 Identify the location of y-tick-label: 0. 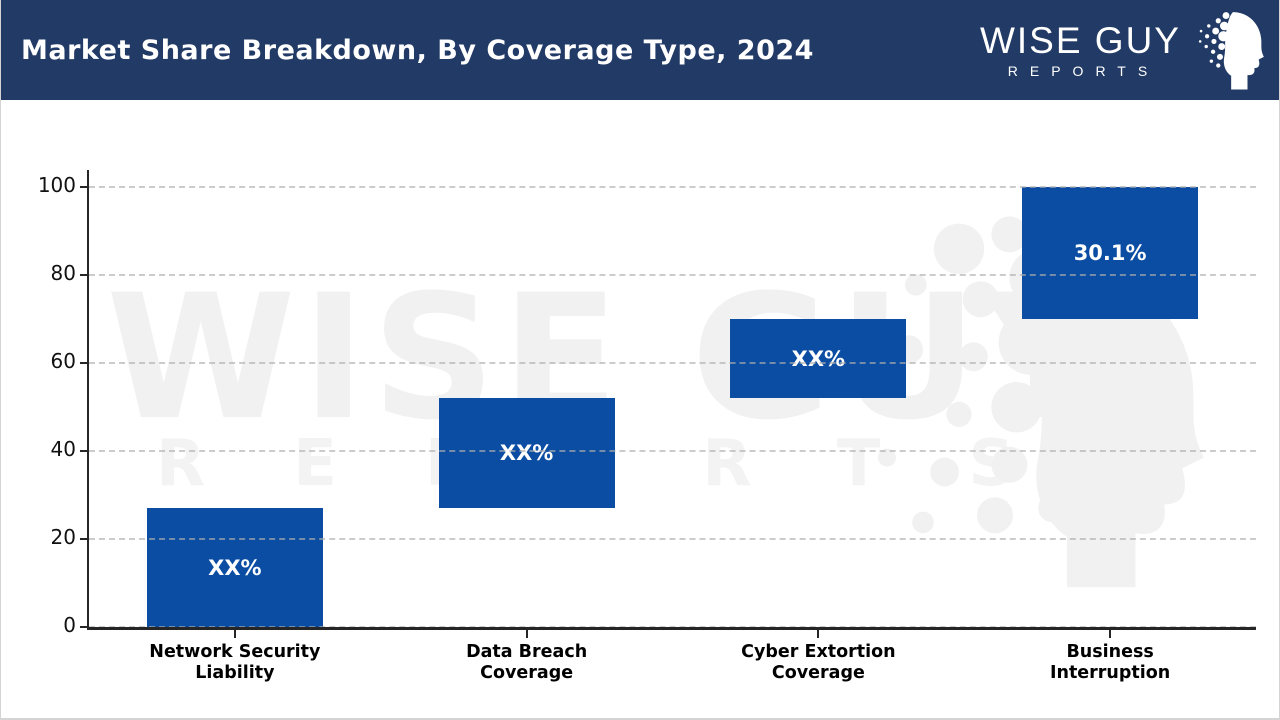
(69, 625).